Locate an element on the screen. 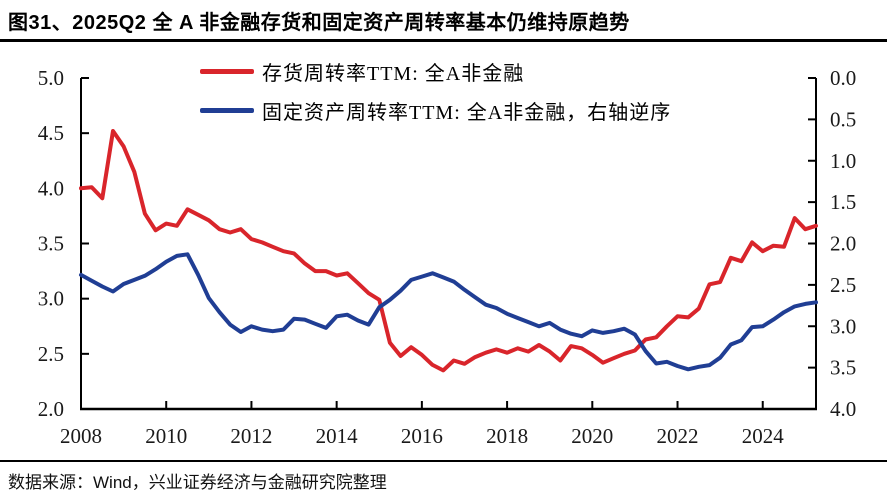 This screenshot has height=501, width=887. legend-item-fixed-asset-turnover: 固定资产周转率TTM: 全A非金融，右轴逆序 is located at coordinates (436, 110).